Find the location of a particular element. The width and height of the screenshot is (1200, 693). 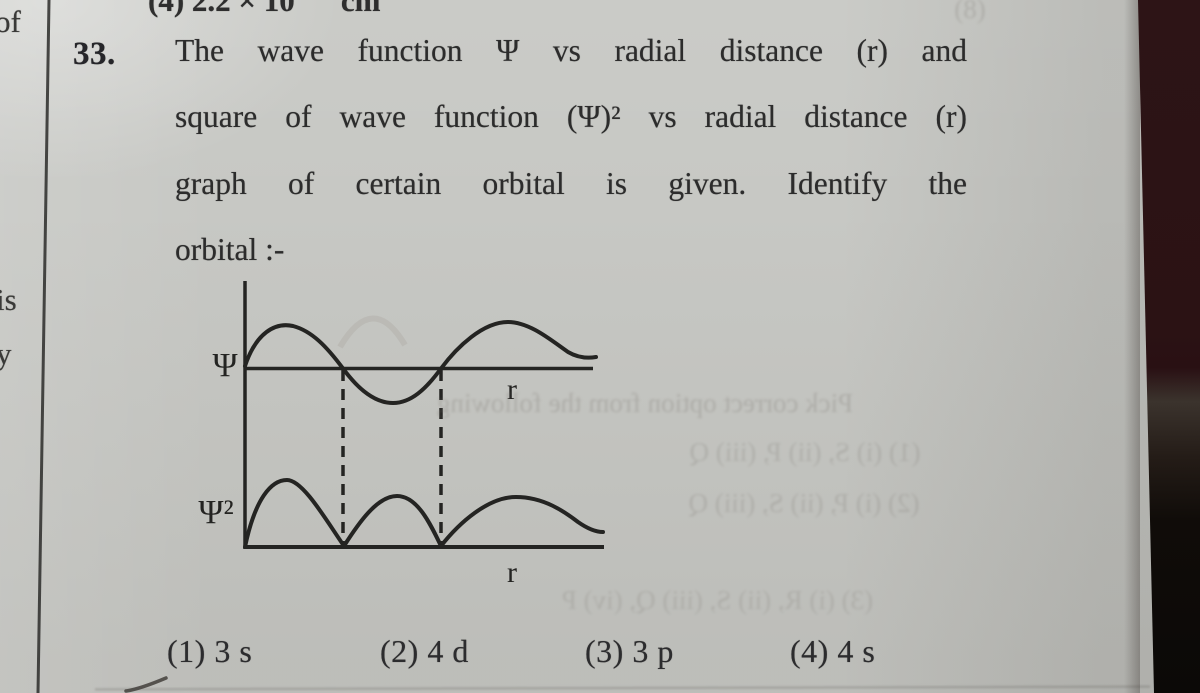

psi-squared-curve is located at coordinates (424, 513).